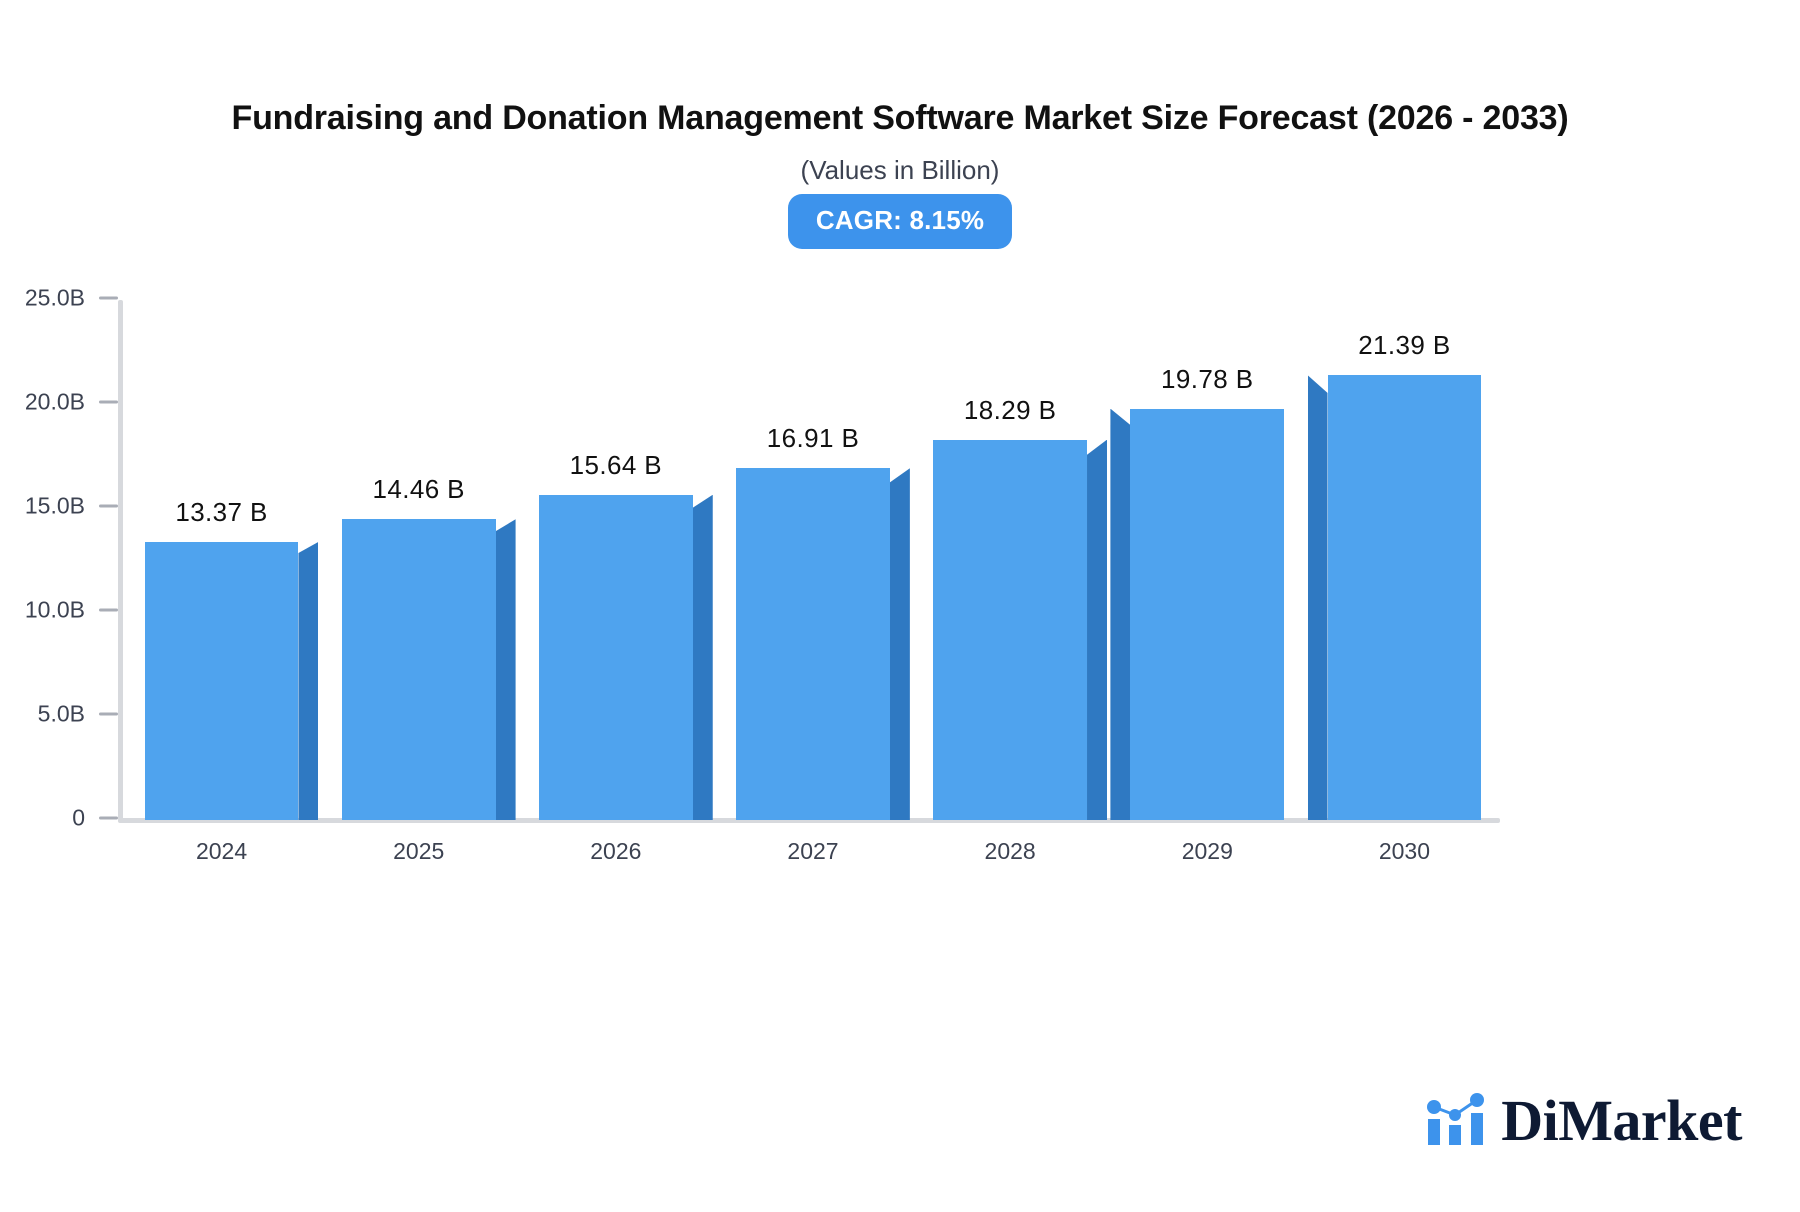 The width and height of the screenshot is (1800, 1212). Describe the element at coordinates (900, 169) in the screenshot. I see `chart-subtitle: (Values in Billion)` at that location.